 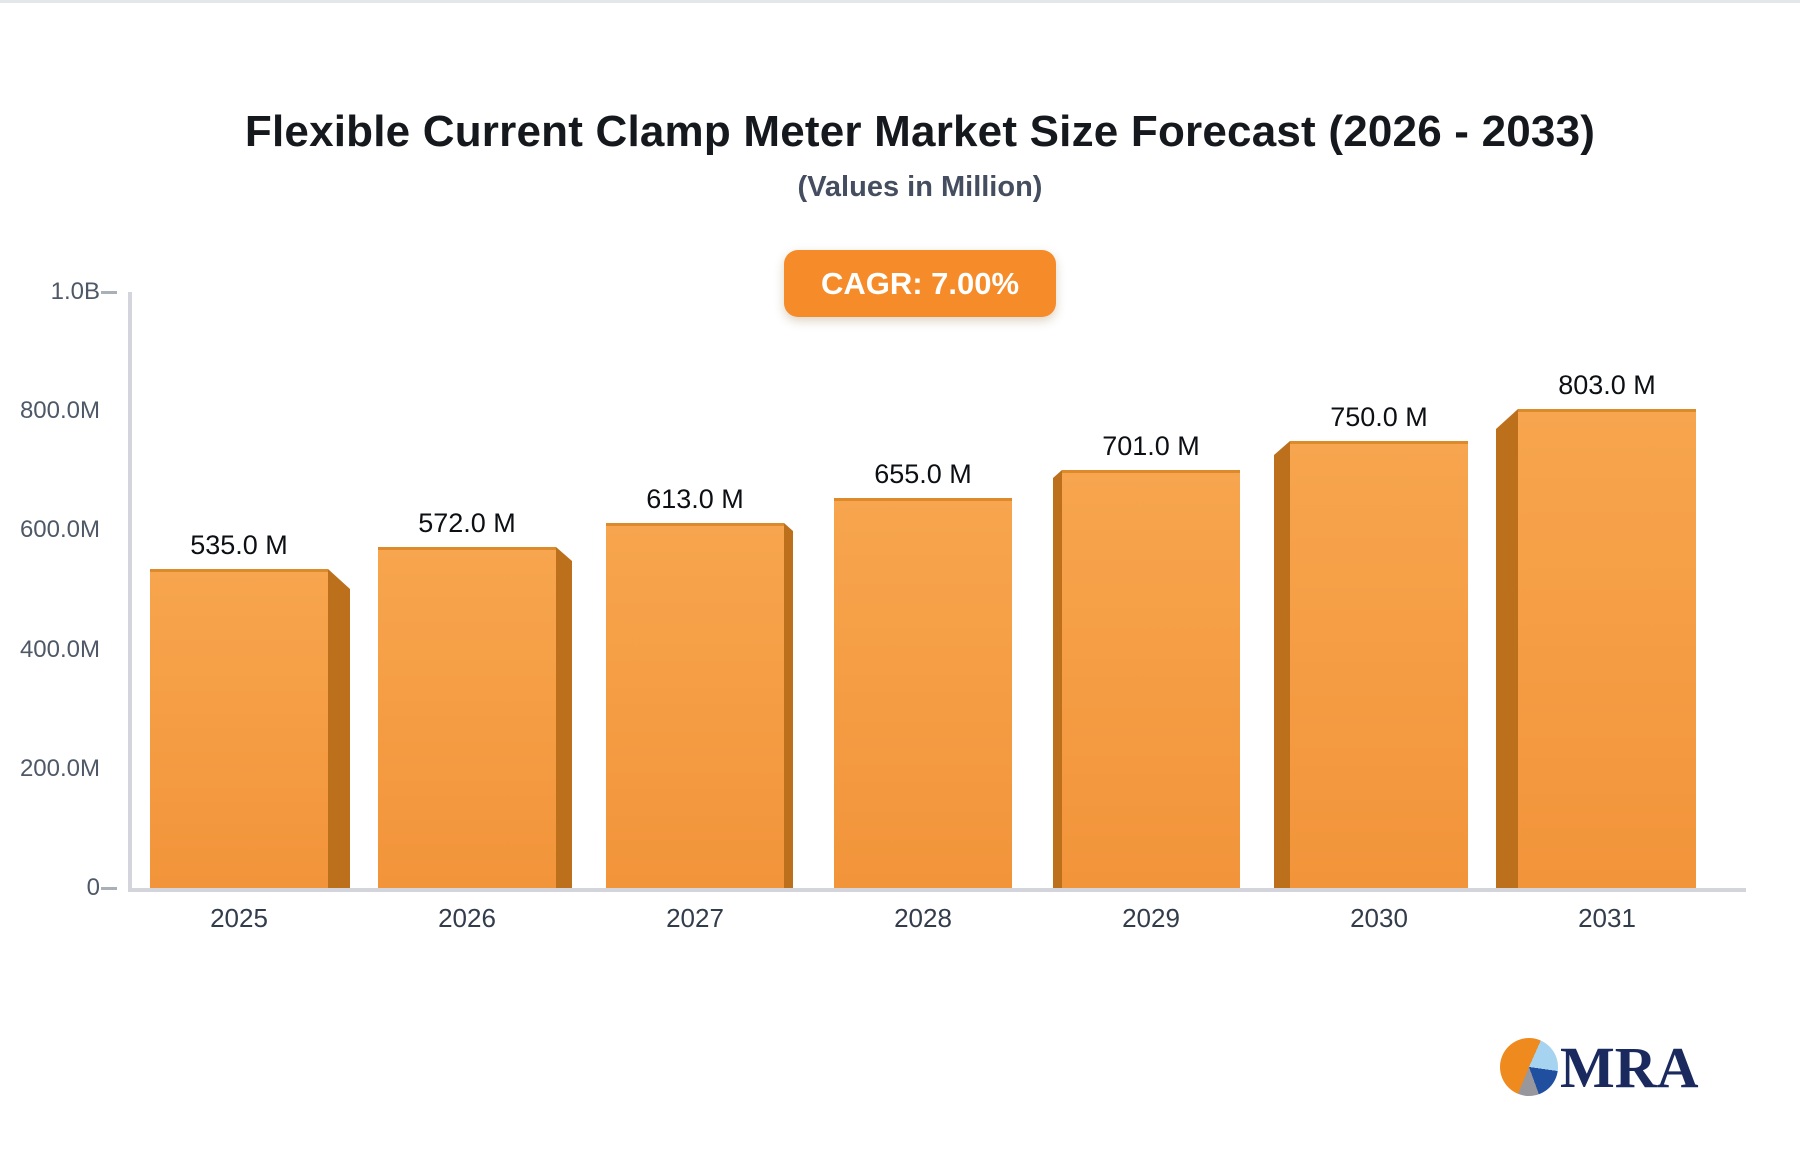 I want to click on bar-2029, so click(x=1151, y=679).